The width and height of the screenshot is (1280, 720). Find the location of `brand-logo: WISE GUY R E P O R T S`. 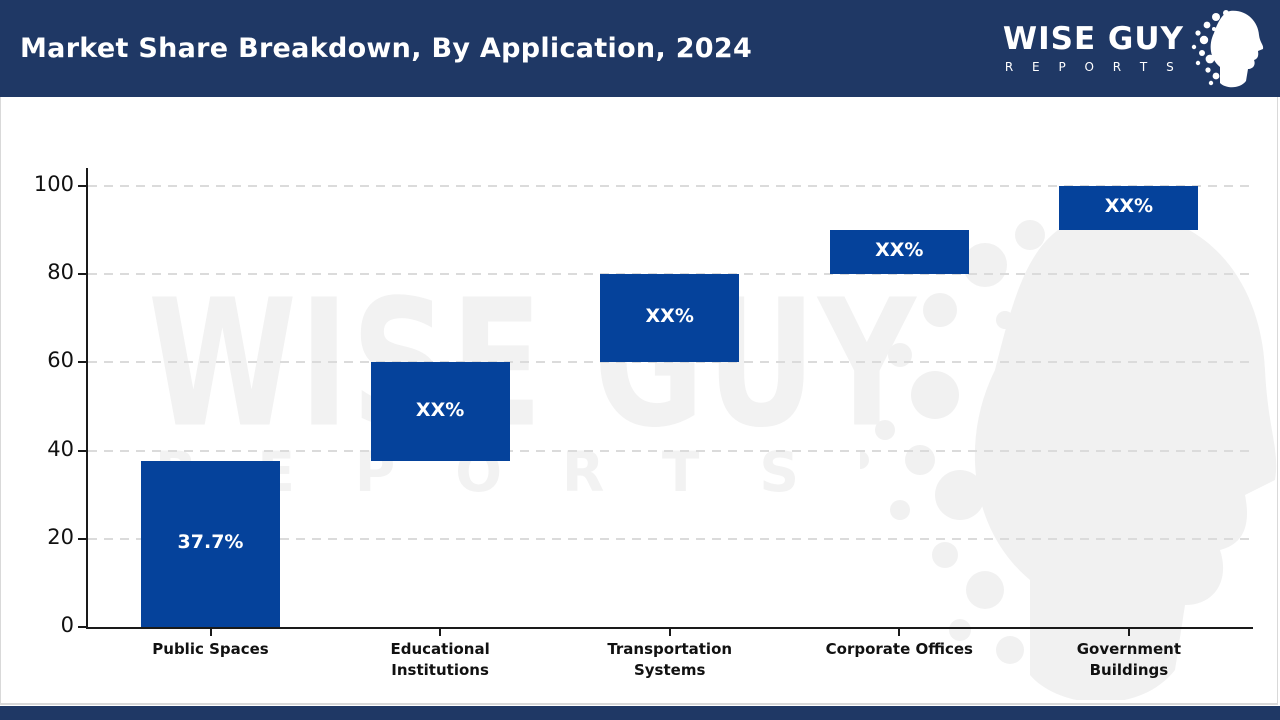

brand-logo: WISE GUY R E P O R T S is located at coordinates (1134, 49).